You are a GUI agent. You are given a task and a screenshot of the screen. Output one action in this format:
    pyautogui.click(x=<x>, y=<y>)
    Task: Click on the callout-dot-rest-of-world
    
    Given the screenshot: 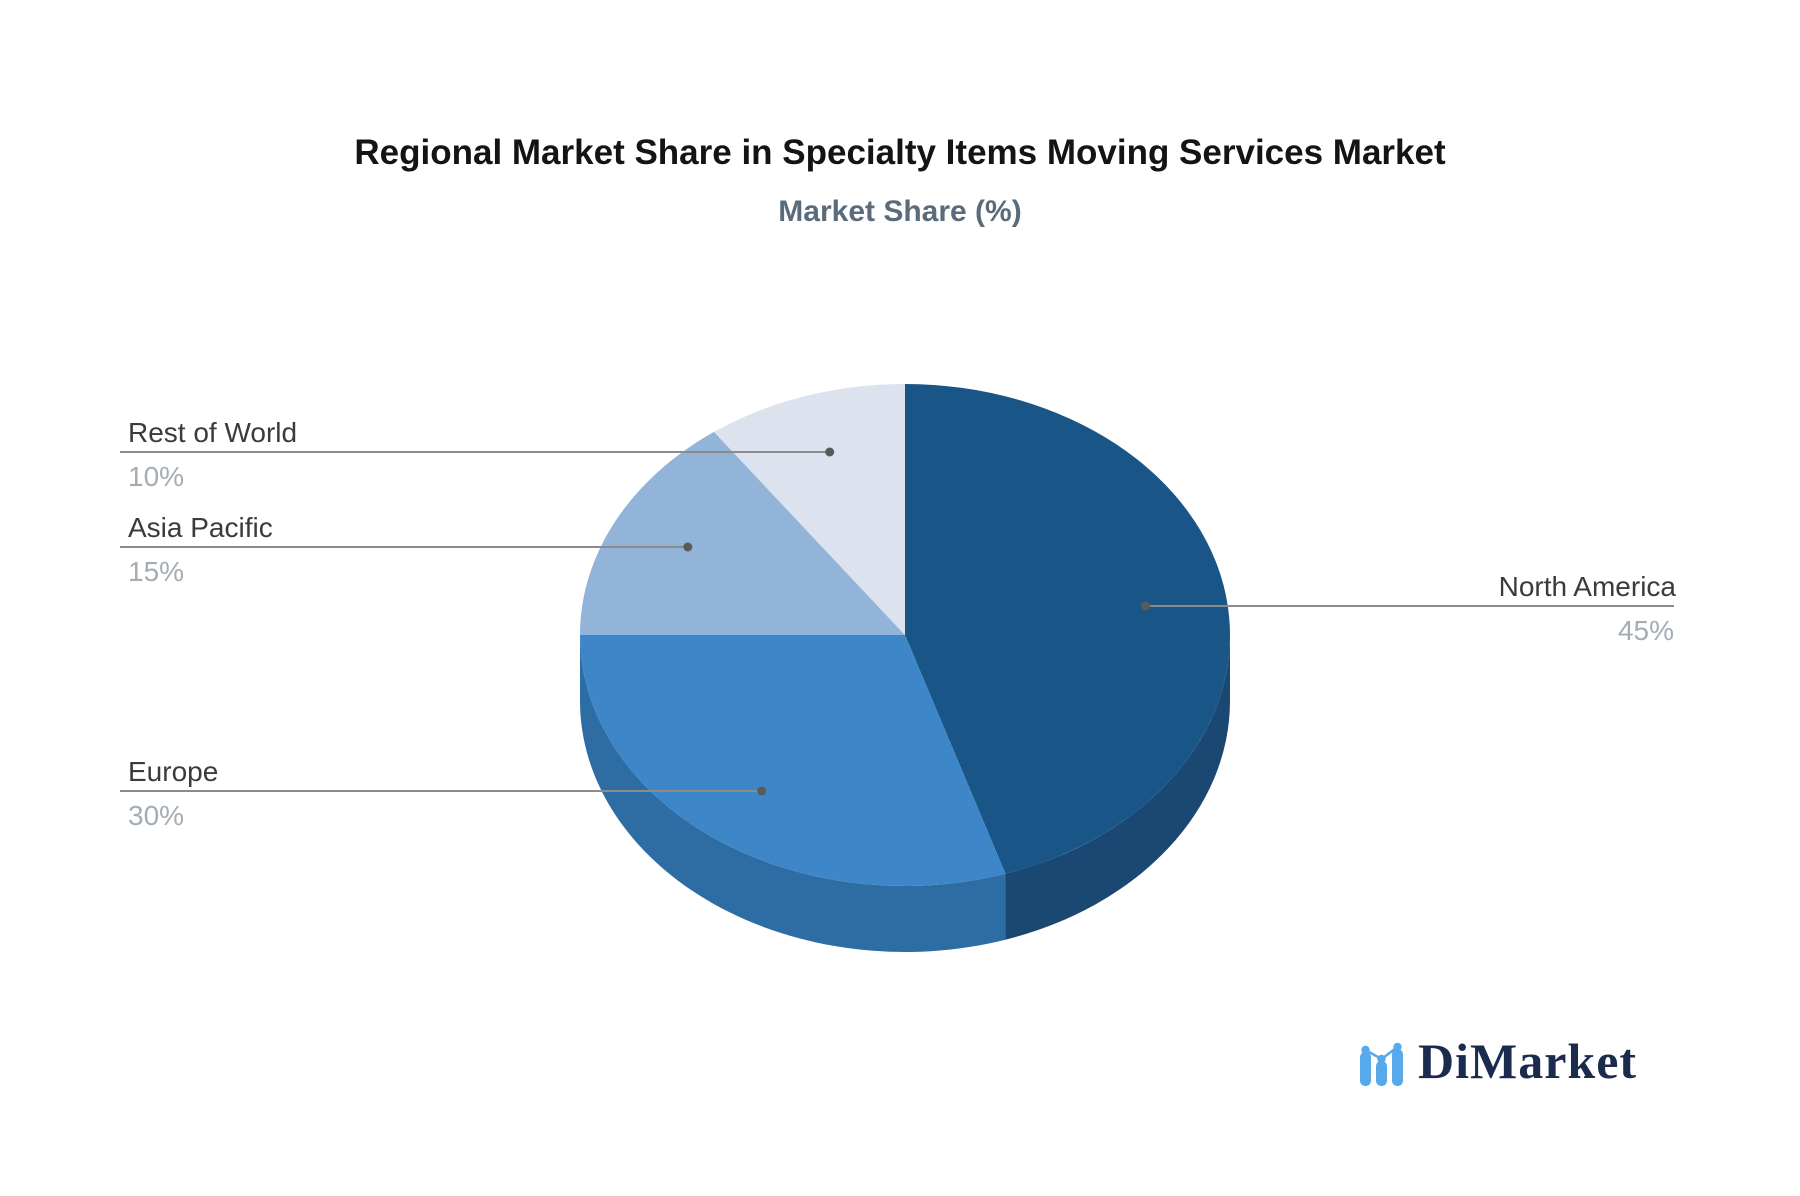 What is the action you would take?
    pyautogui.click(x=830, y=452)
    